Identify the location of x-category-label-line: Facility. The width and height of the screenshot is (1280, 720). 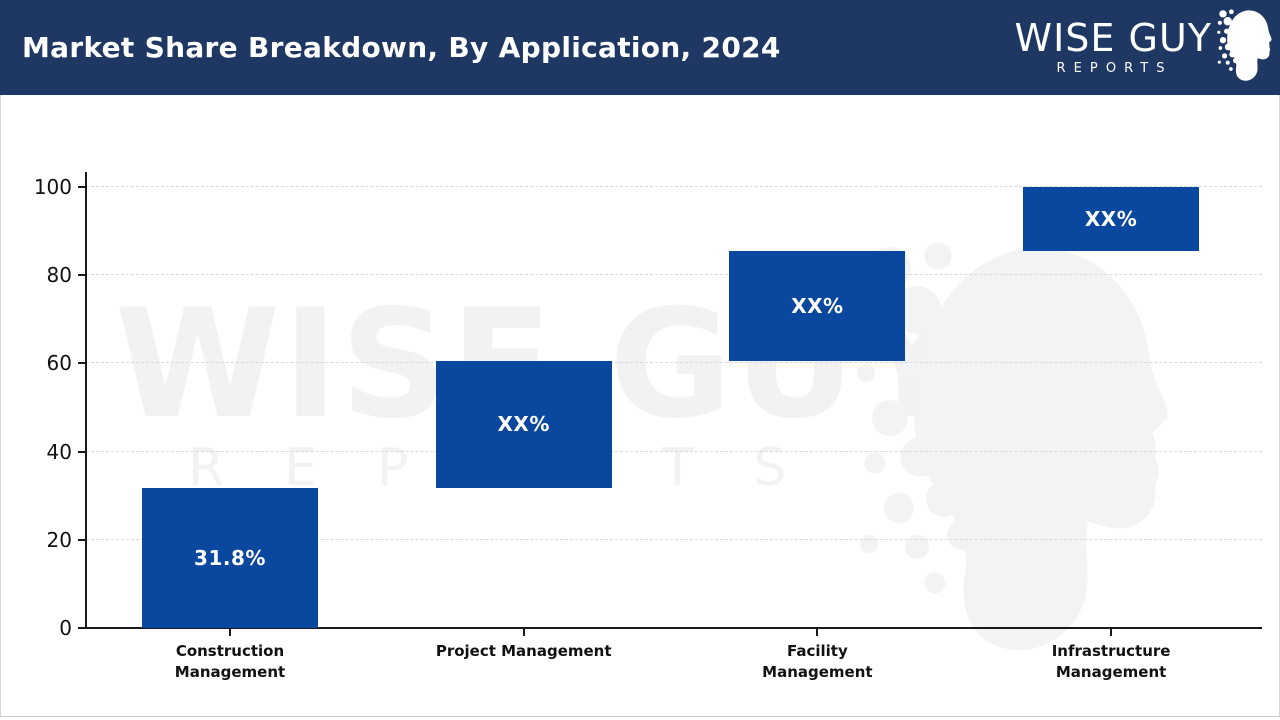
(817, 651).